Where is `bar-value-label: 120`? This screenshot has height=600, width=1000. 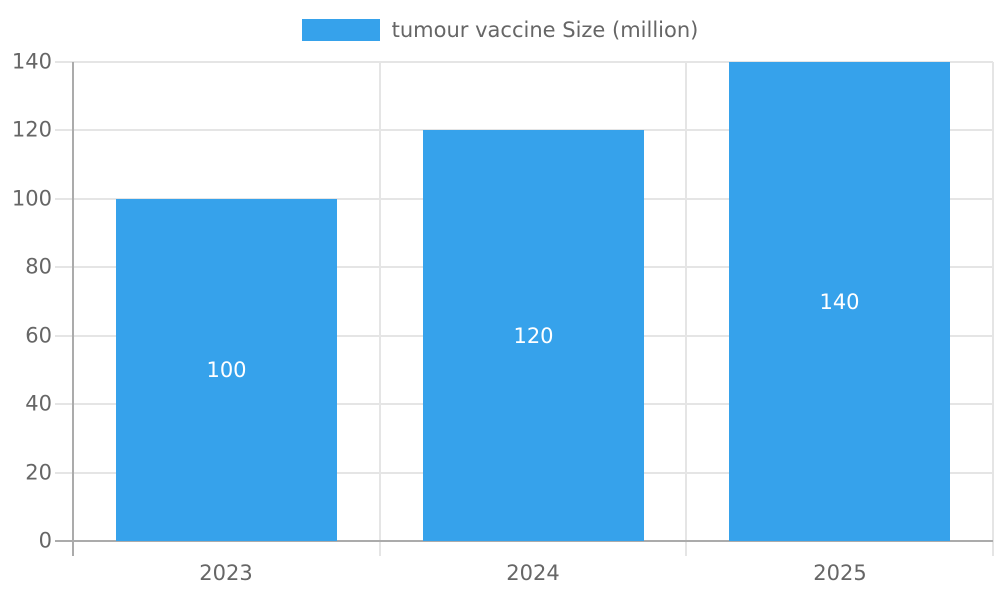 bar-value-label: 120 is located at coordinates (533, 335).